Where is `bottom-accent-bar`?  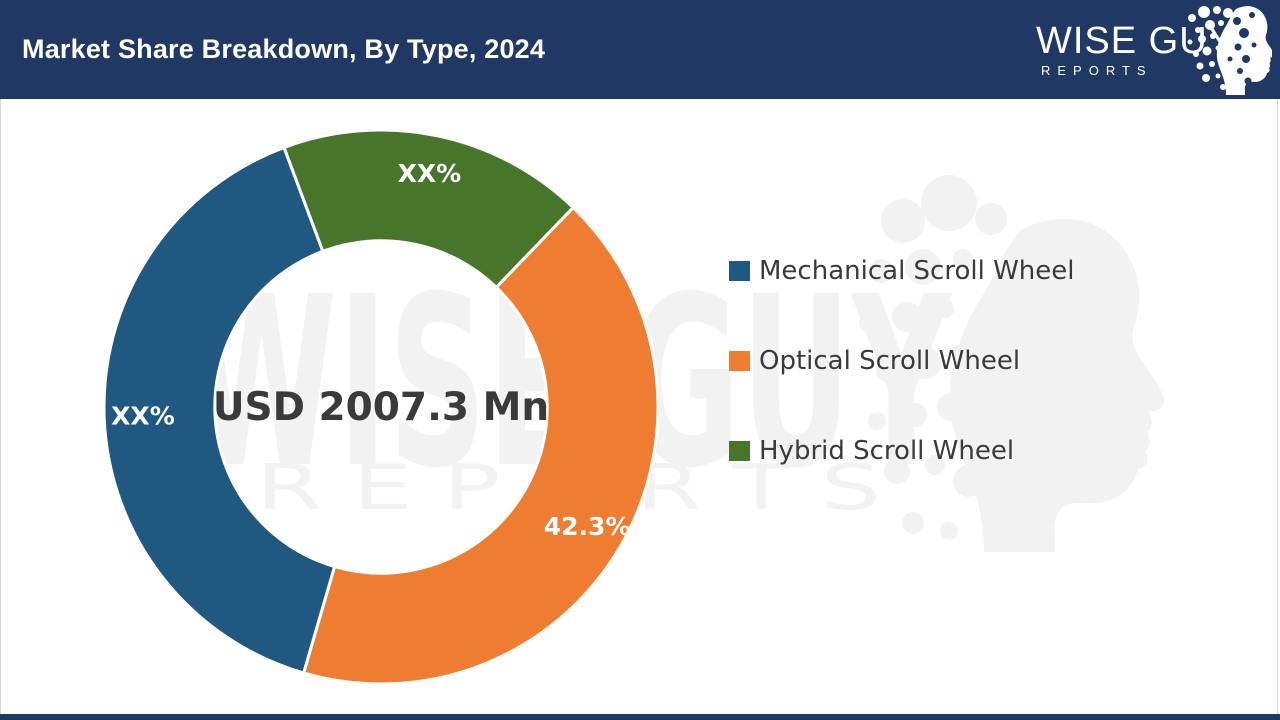
bottom-accent-bar is located at coordinates (640, 717).